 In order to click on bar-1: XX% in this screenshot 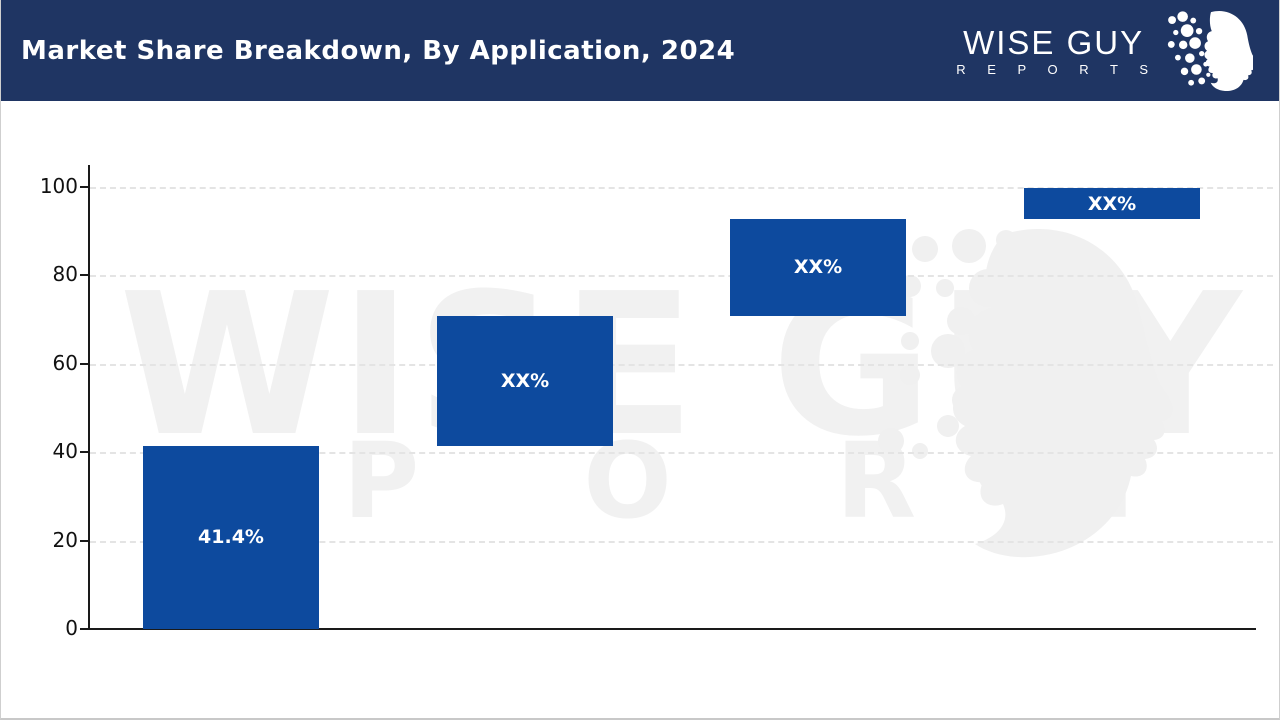, I will do `click(525, 380)`.